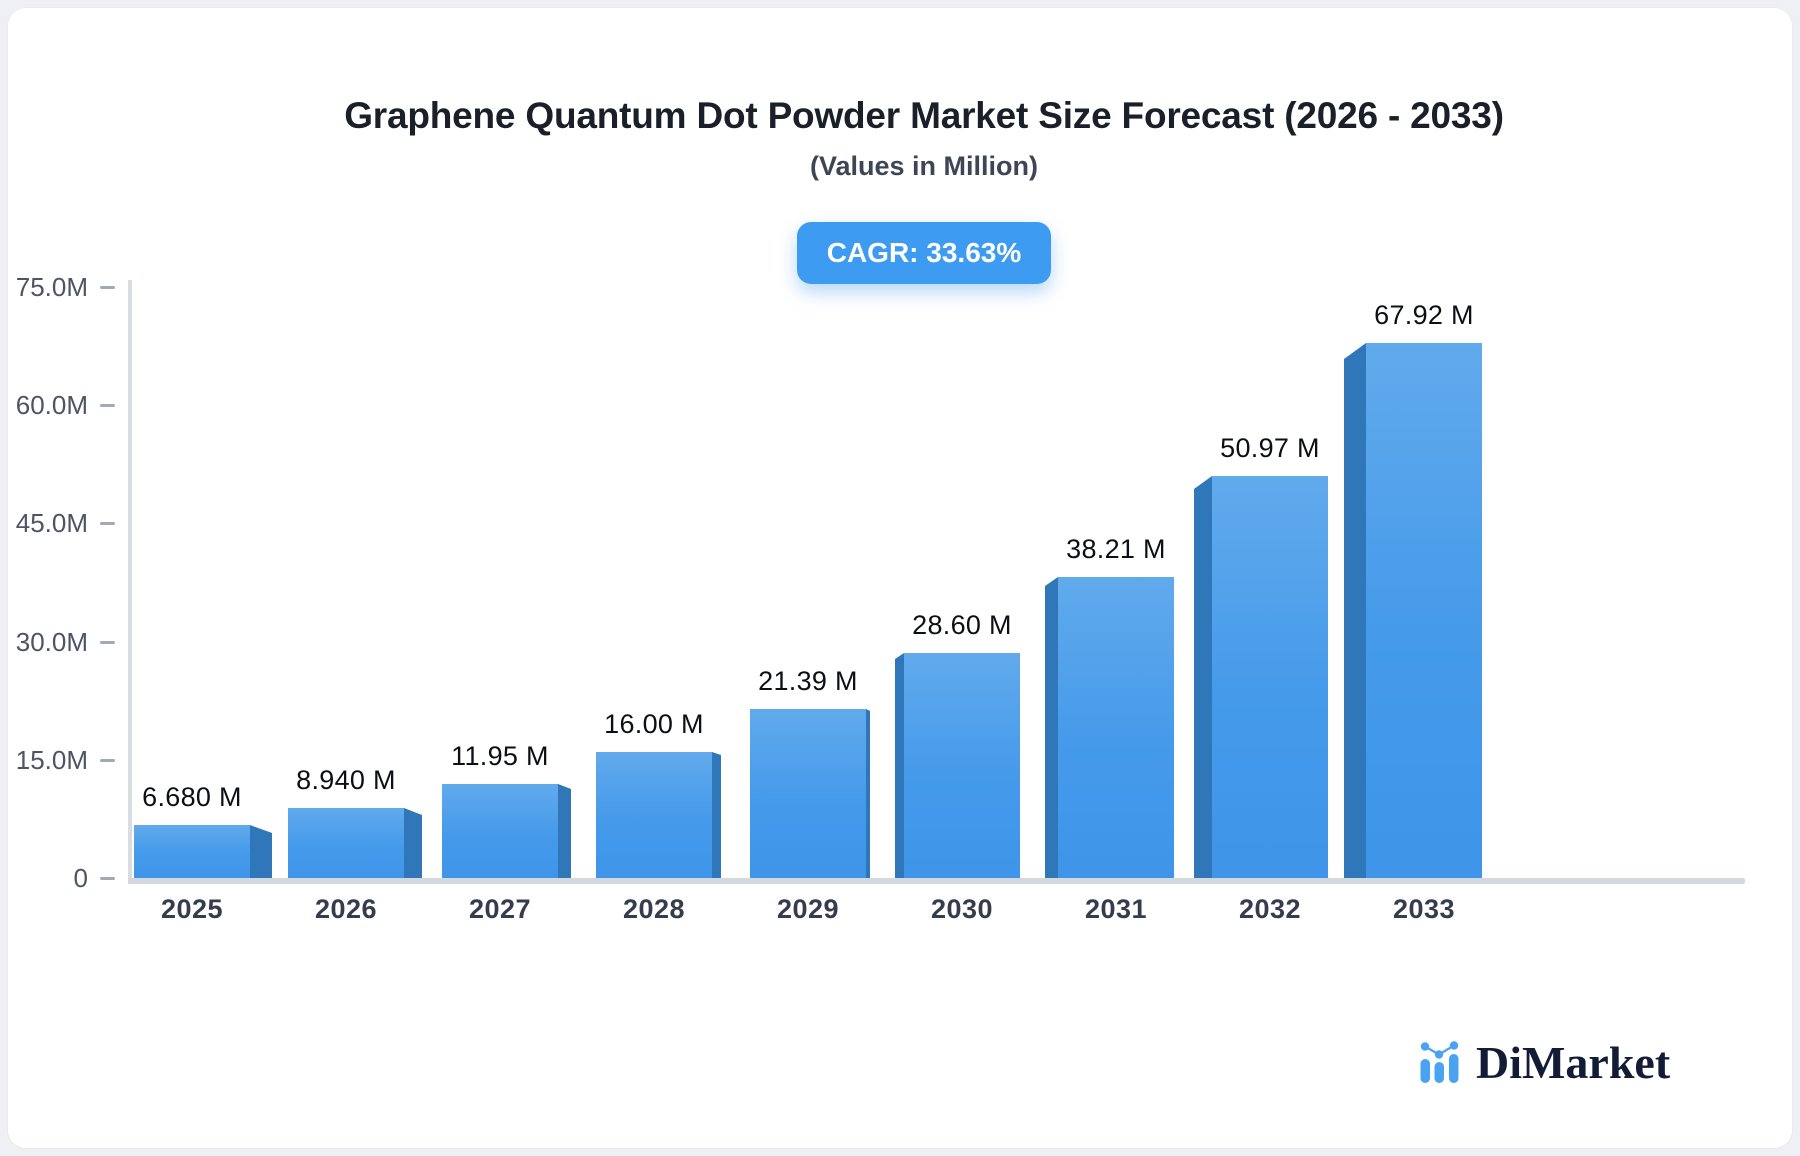 This screenshot has height=1156, width=1800. What do you see at coordinates (1424, 909) in the screenshot?
I see `x-tick-label: 2033` at bounding box center [1424, 909].